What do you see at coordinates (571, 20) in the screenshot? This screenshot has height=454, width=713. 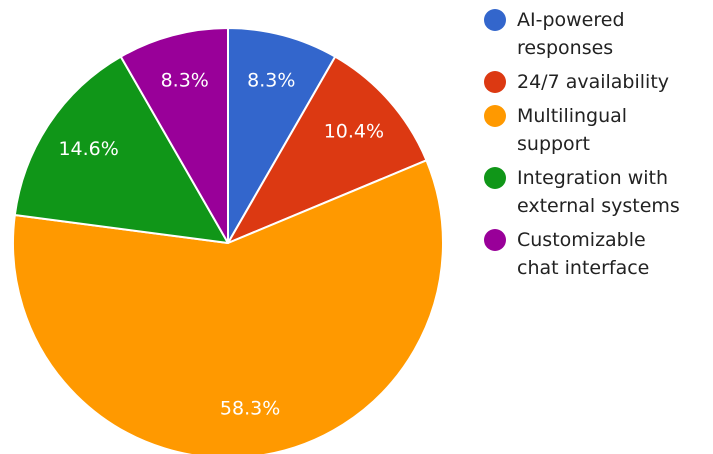 I see `legend-label-line: AI-powered` at bounding box center [571, 20].